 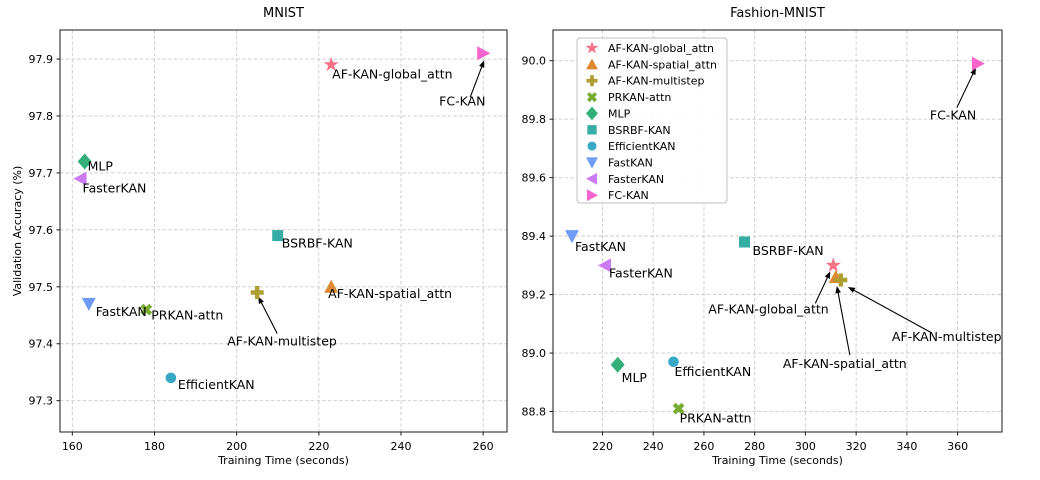 What do you see at coordinates (534, 295) in the screenshot?
I see `y-tick-label: 89.2` at bounding box center [534, 295].